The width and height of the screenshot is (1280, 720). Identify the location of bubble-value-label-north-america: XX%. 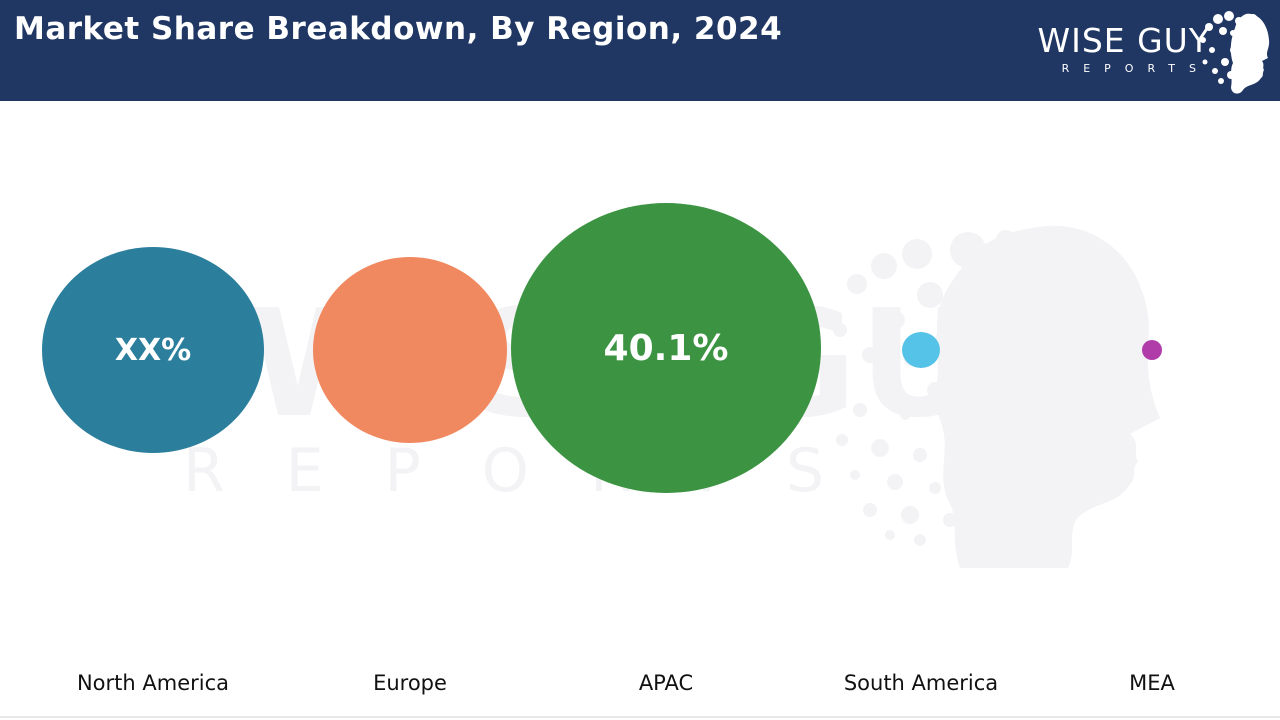
(153, 350).